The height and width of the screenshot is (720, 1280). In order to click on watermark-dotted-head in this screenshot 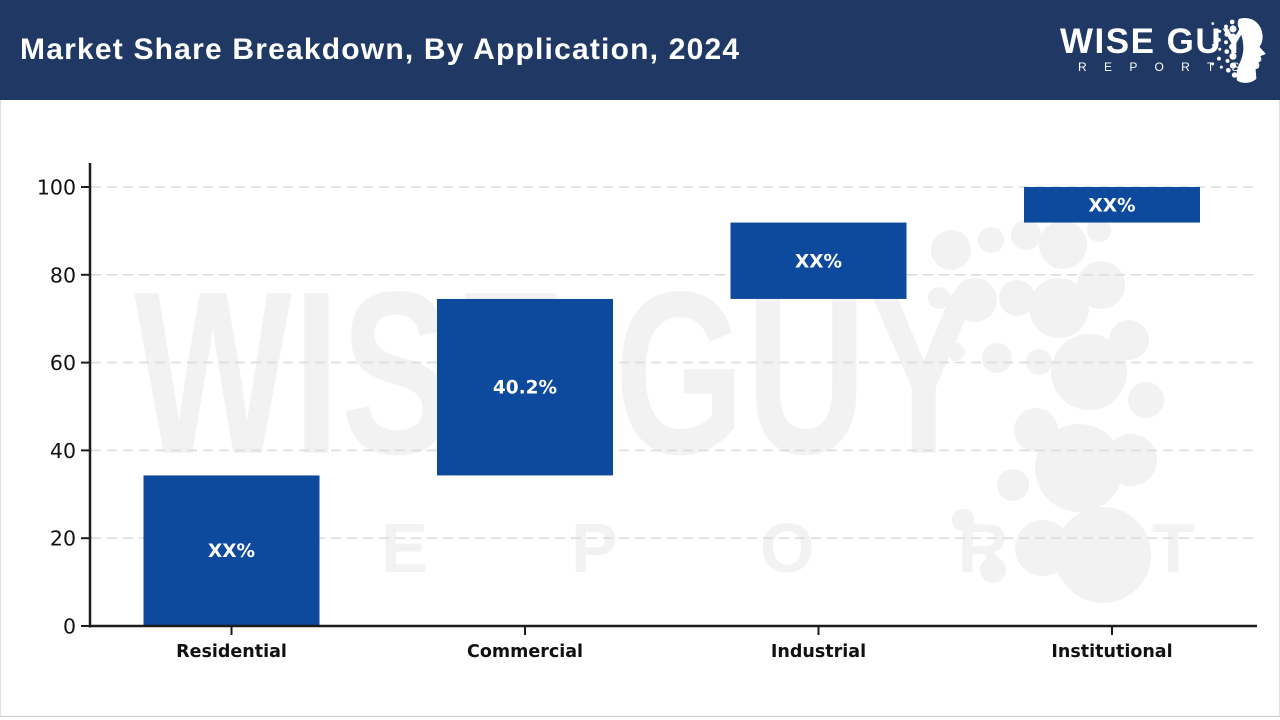, I will do `click(1046, 410)`.